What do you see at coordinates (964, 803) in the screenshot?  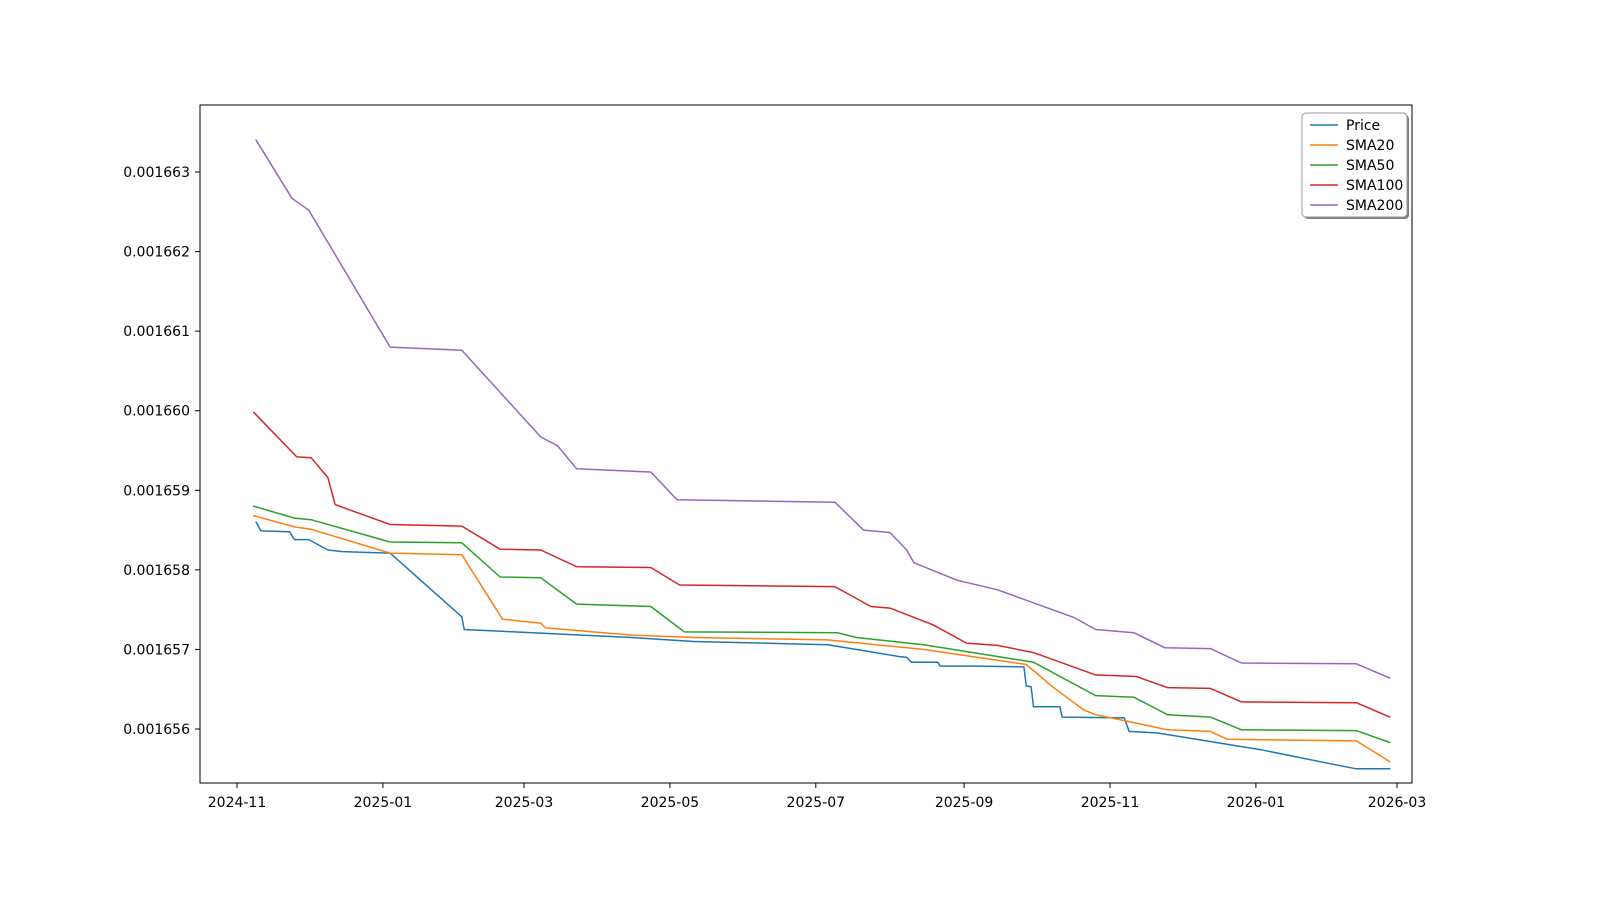 I see `x-tick-label: 2025-09` at bounding box center [964, 803].